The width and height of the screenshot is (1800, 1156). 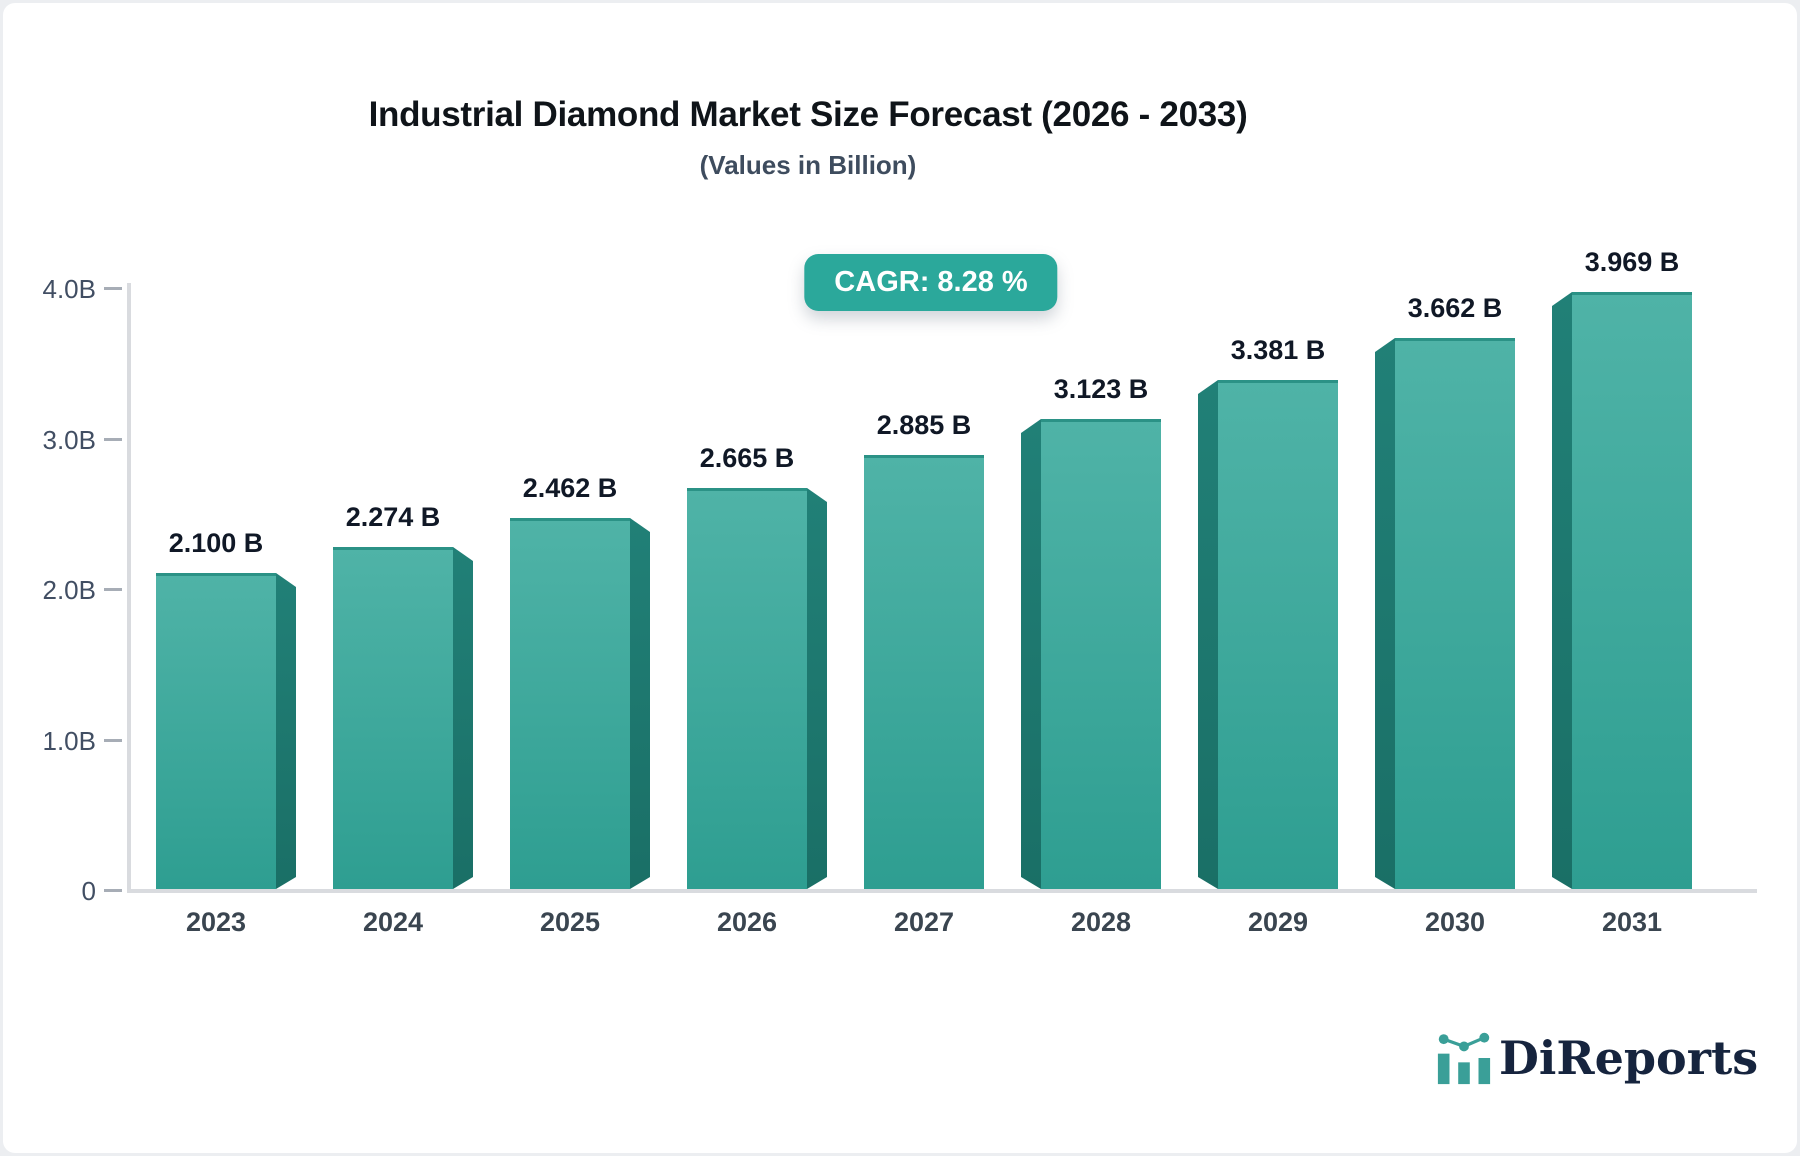 What do you see at coordinates (216, 543) in the screenshot?
I see `bar-value-label: 2.100 B` at bounding box center [216, 543].